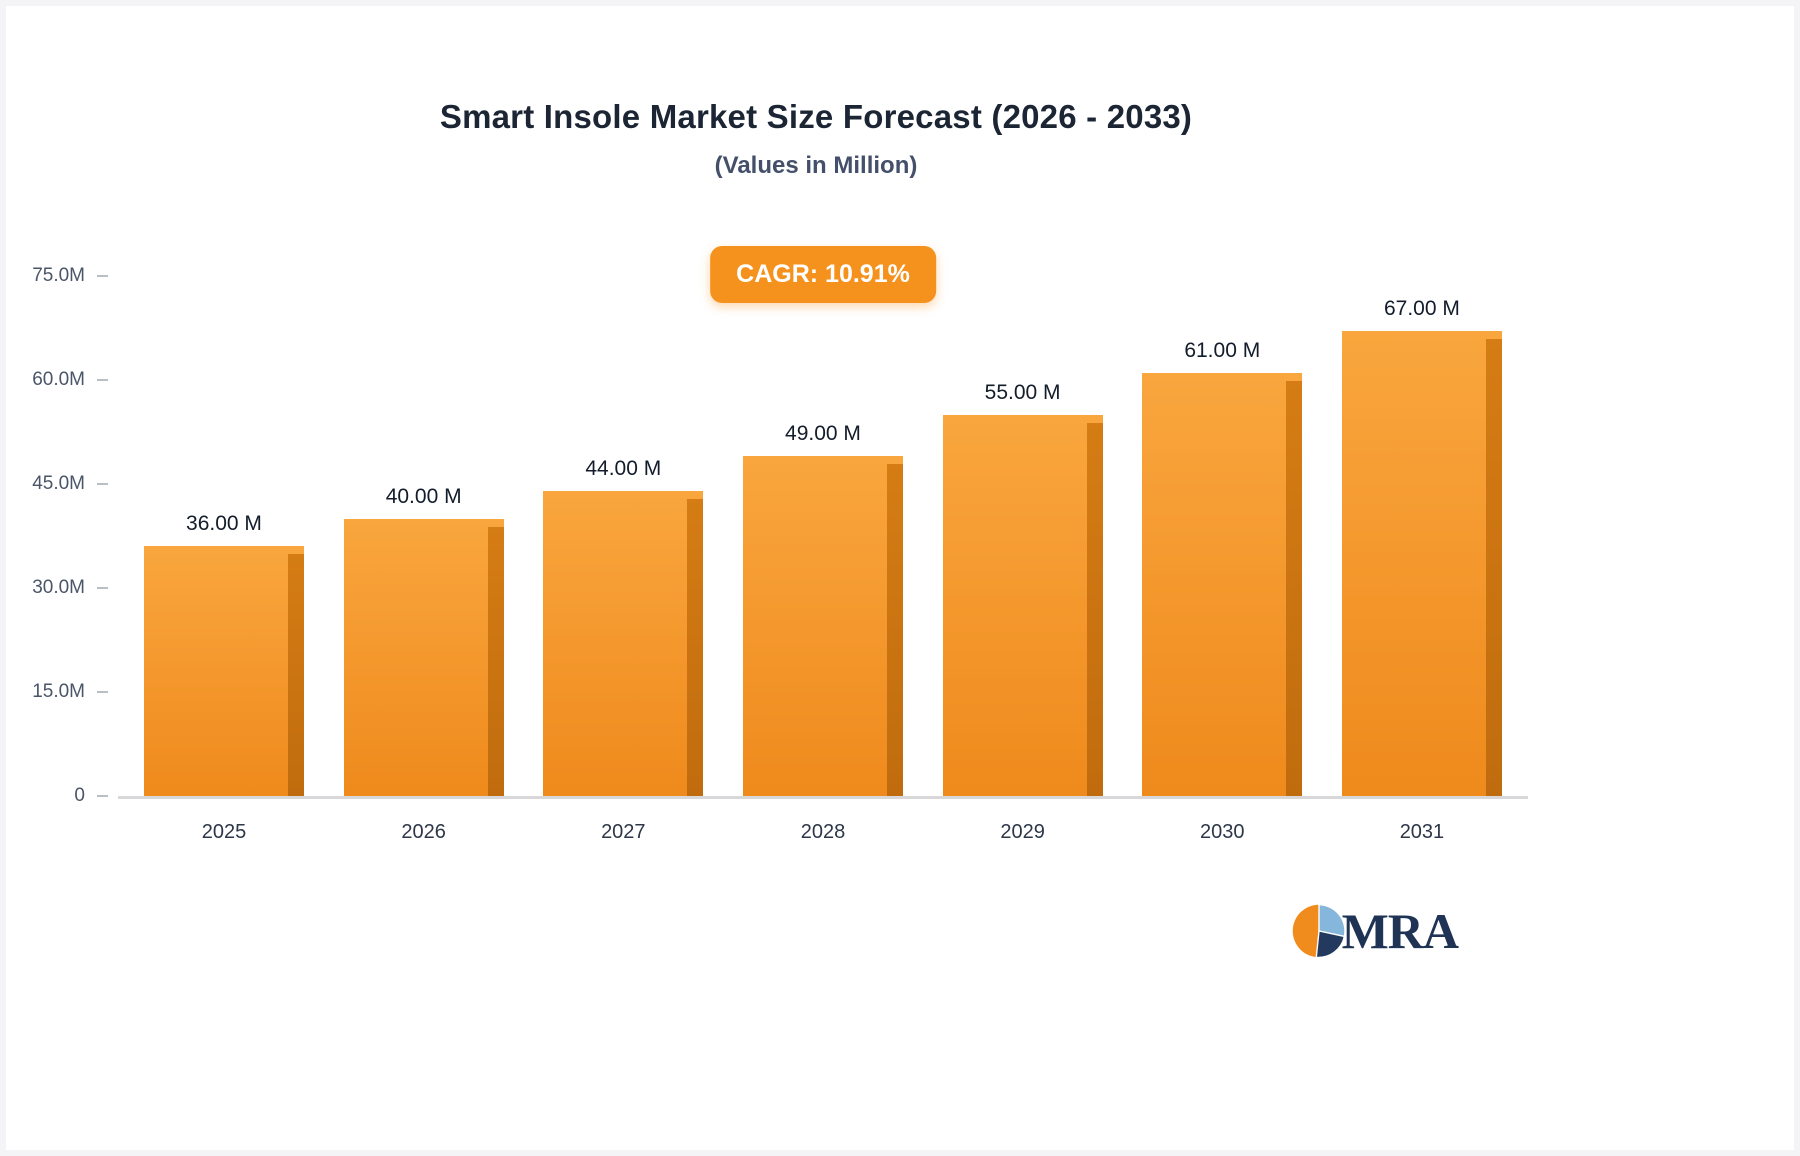  What do you see at coordinates (58, 379) in the screenshot?
I see `y-tick-label: 60.0M` at bounding box center [58, 379].